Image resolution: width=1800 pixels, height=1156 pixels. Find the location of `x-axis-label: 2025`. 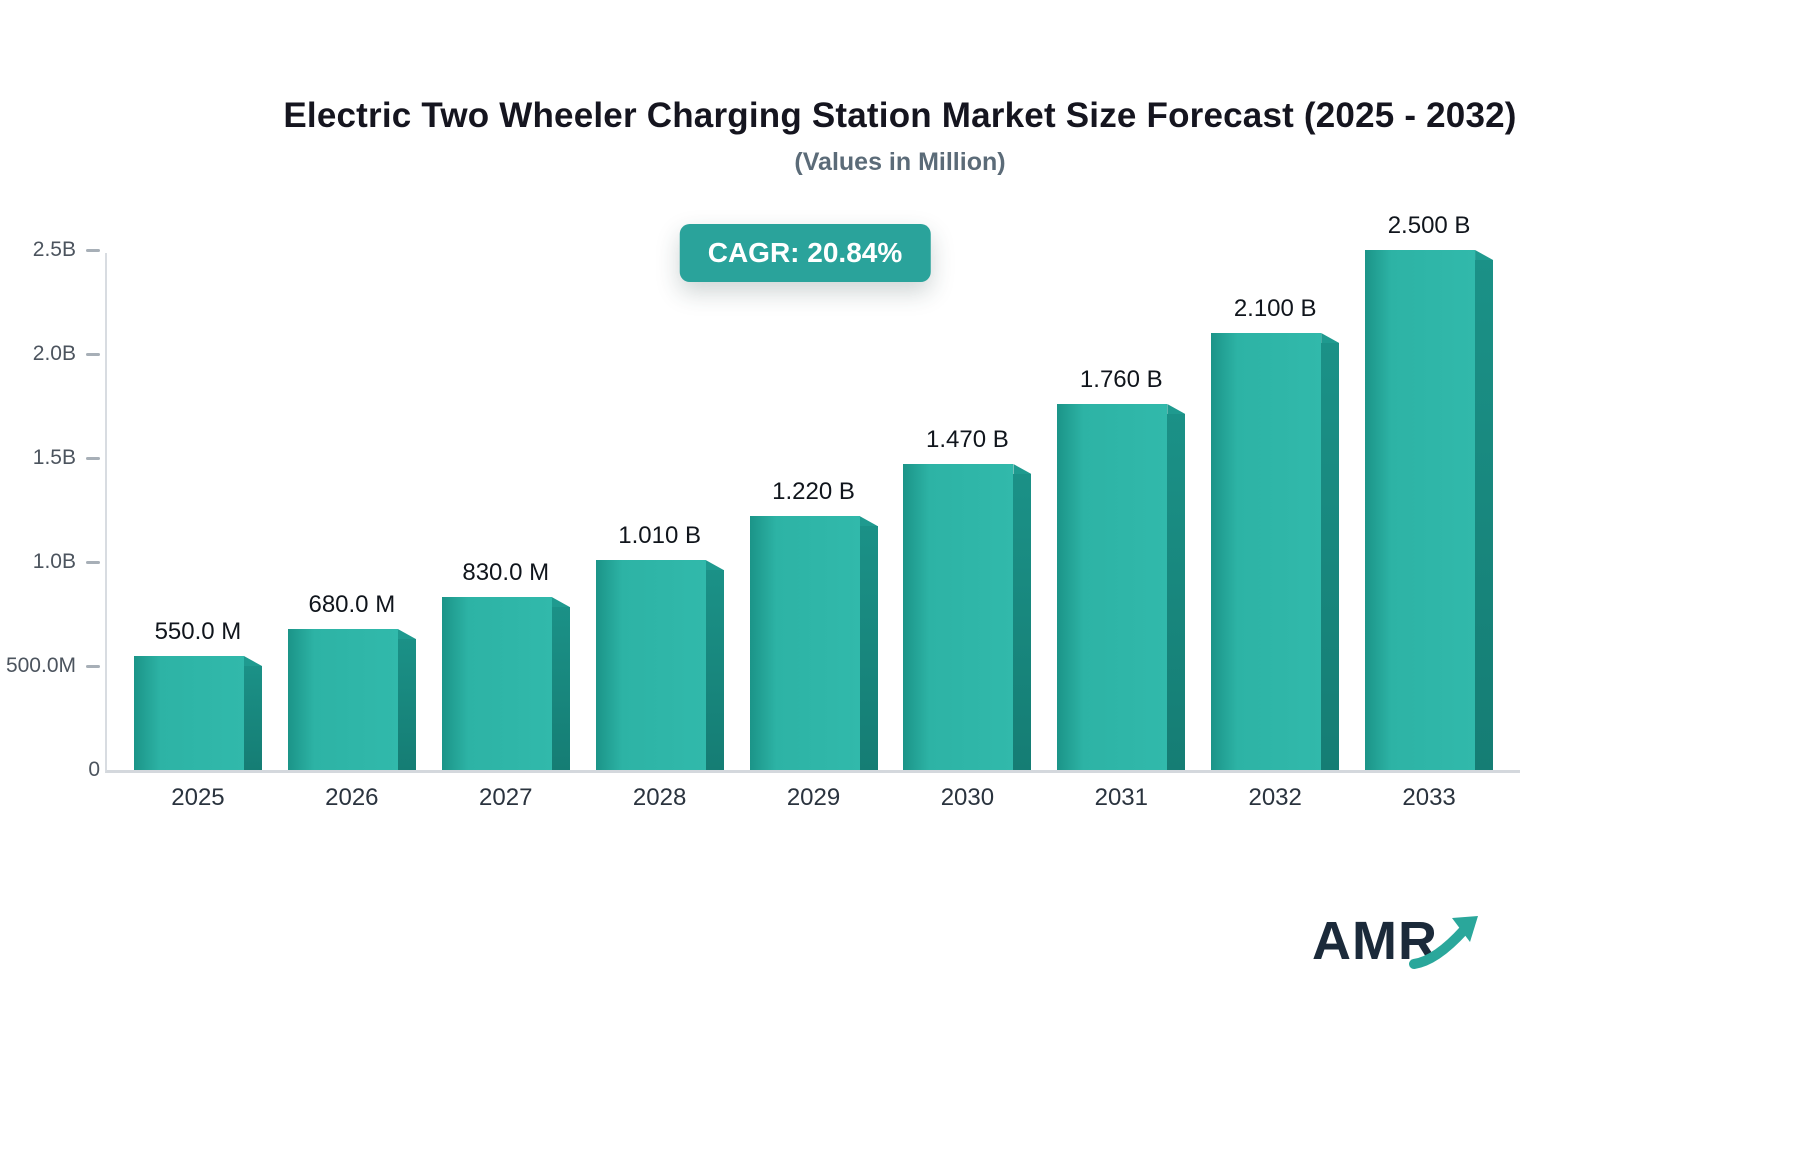

x-axis-label: 2025 is located at coordinates (198, 797).